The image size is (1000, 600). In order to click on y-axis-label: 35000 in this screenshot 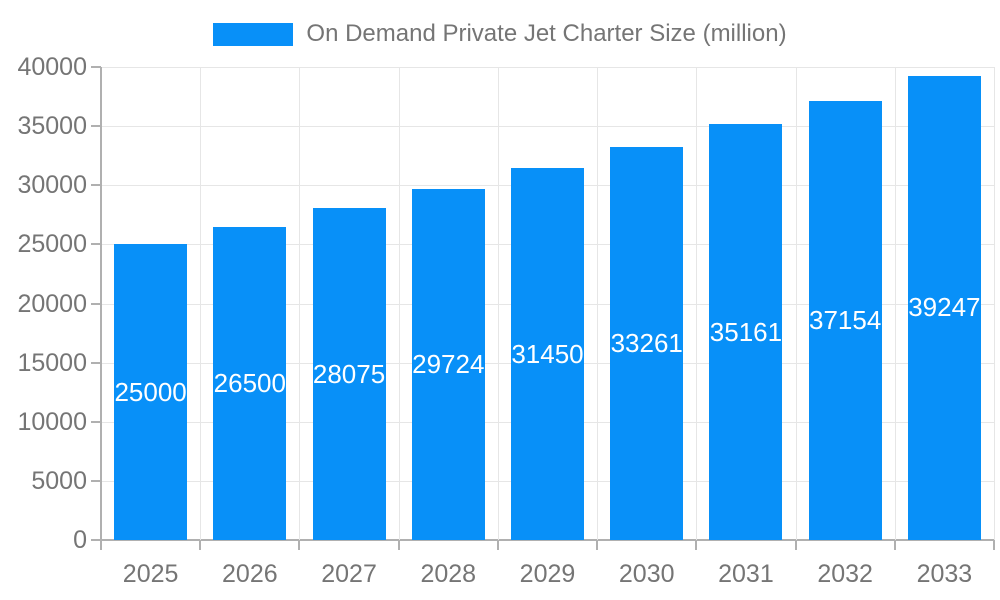, I will do `click(52, 126)`.